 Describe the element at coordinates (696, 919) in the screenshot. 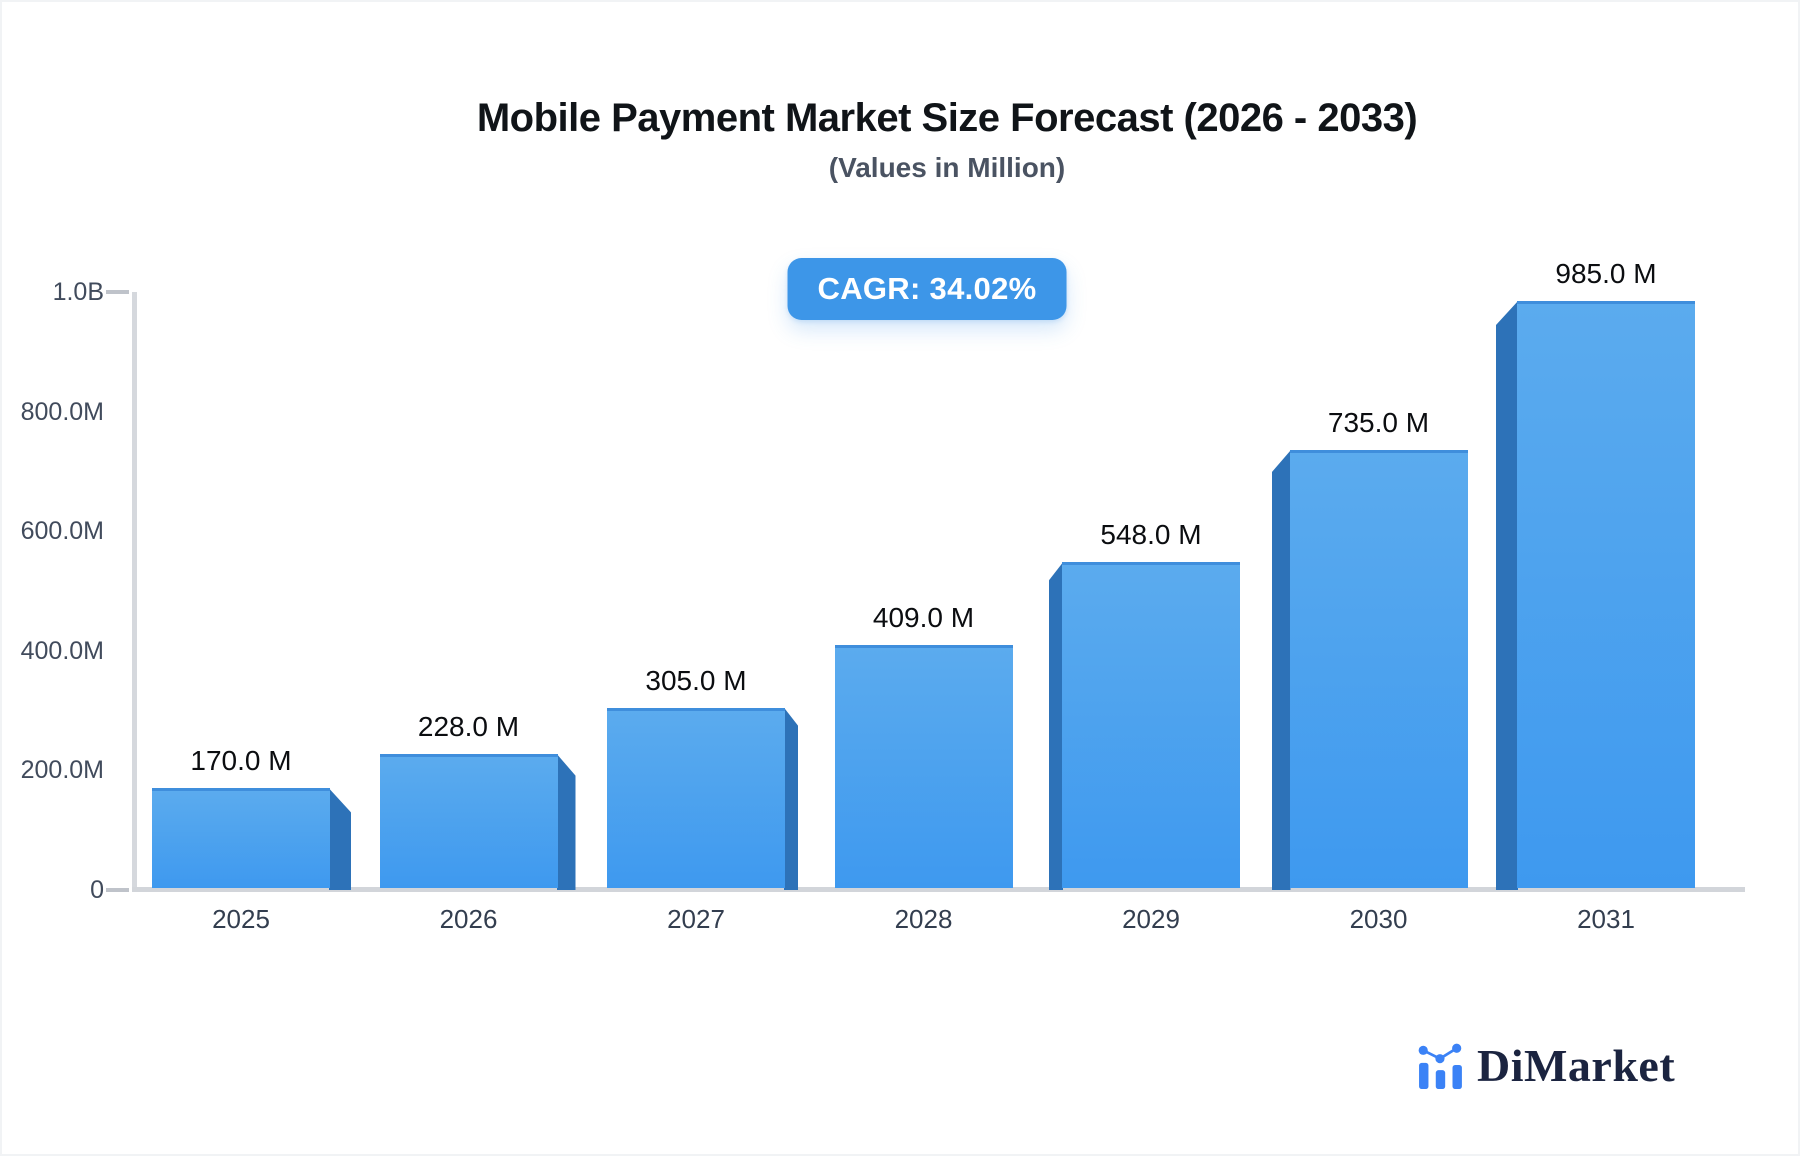

I see `x-axis-label: 2027` at that location.